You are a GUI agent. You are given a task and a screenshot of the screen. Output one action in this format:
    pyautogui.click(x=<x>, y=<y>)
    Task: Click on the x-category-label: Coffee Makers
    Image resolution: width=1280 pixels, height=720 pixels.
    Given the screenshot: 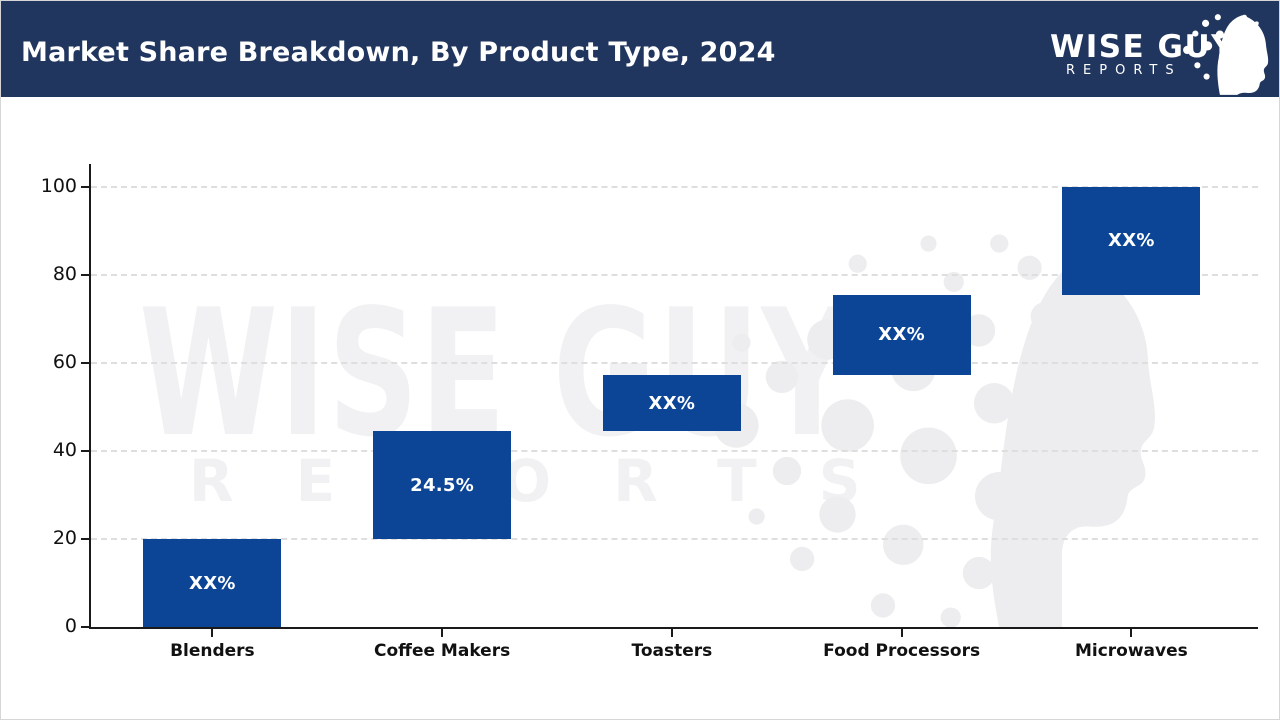 What is the action you would take?
    pyautogui.click(x=442, y=651)
    